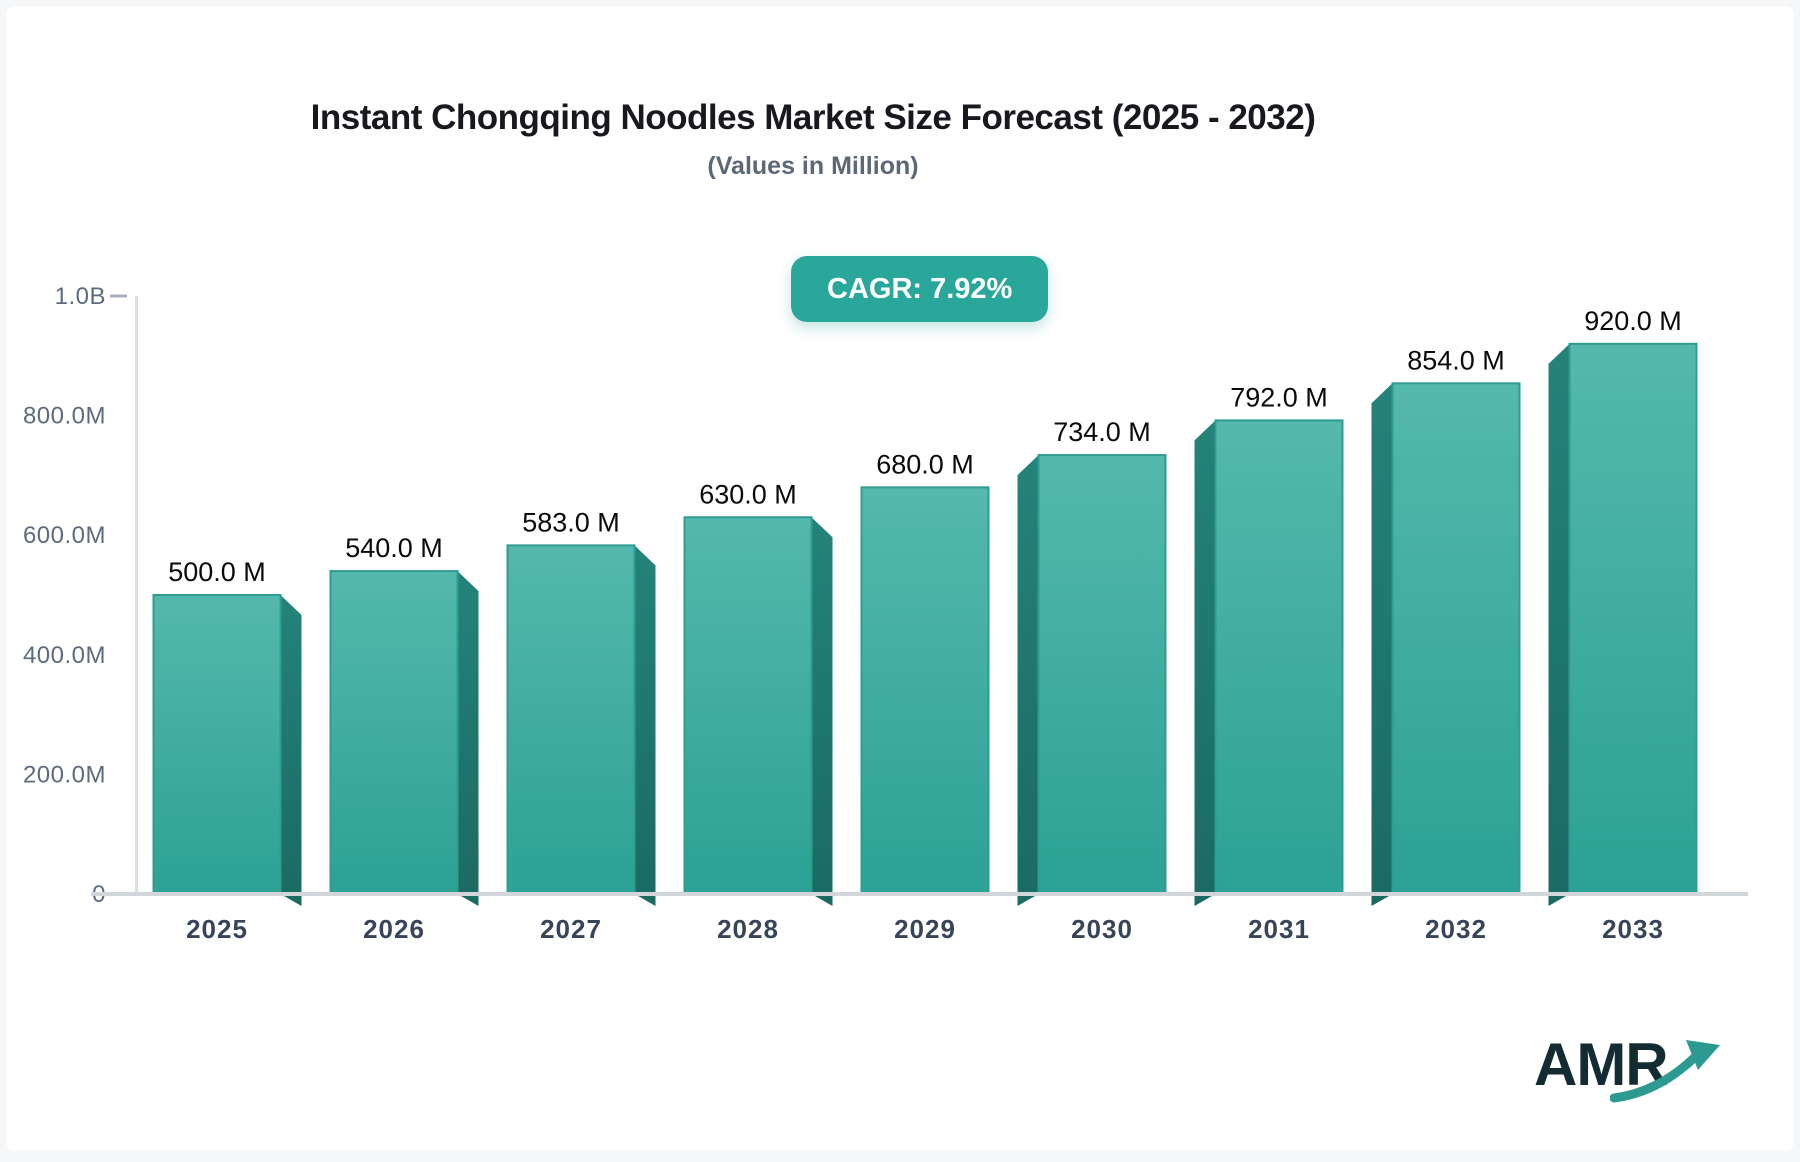  I want to click on x-axis-label: 2029, so click(925, 929).